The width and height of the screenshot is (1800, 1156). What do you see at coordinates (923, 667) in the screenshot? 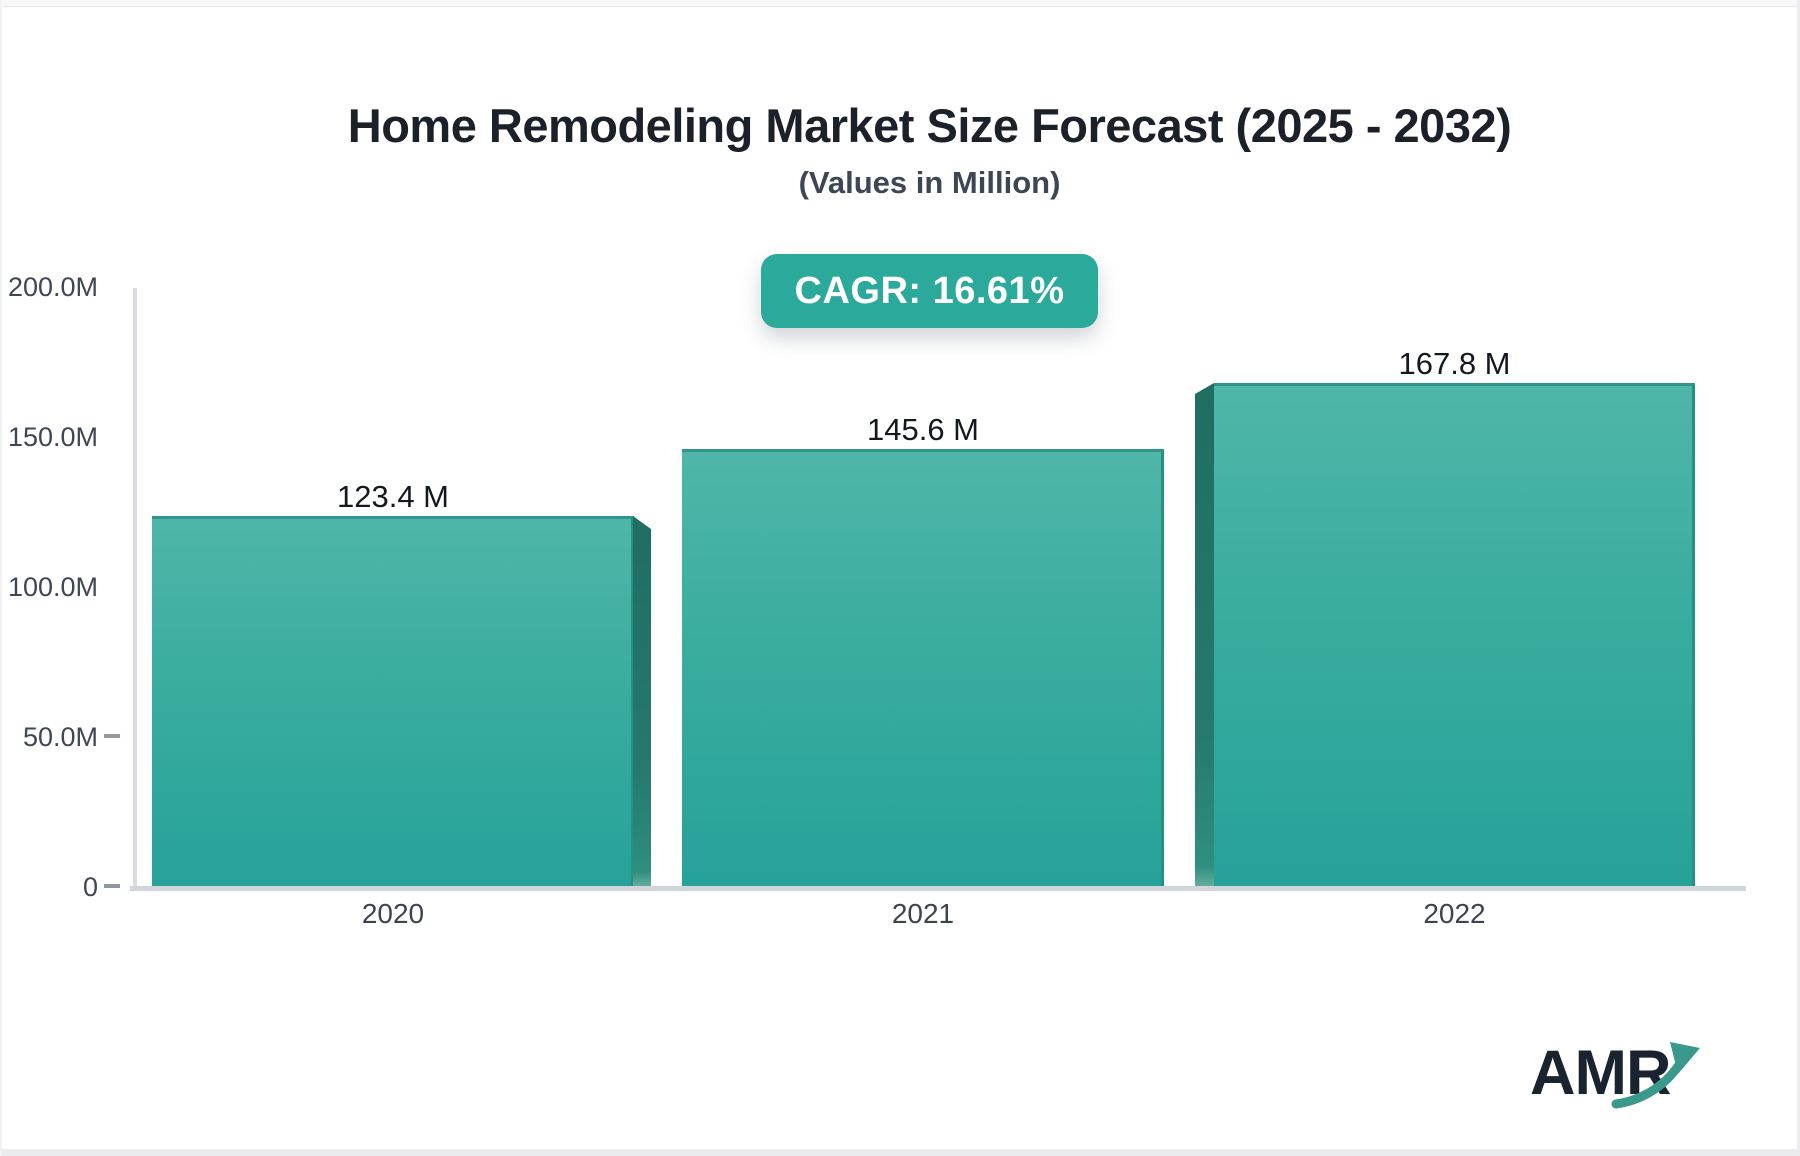
I see `bar-2021` at bounding box center [923, 667].